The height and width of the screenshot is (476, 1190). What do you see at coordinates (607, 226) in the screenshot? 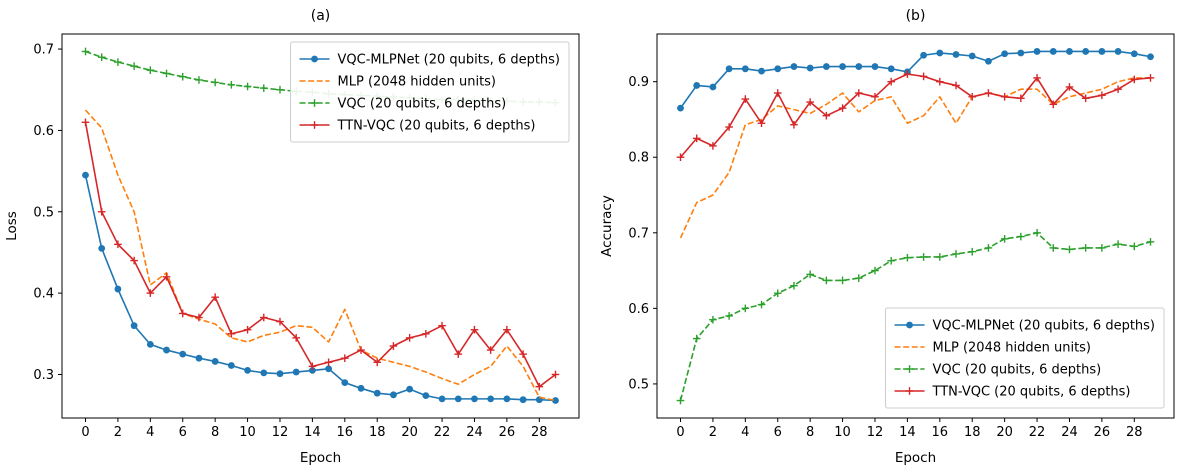
I see `svg-text: Accuracy` at bounding box center [607, 226].